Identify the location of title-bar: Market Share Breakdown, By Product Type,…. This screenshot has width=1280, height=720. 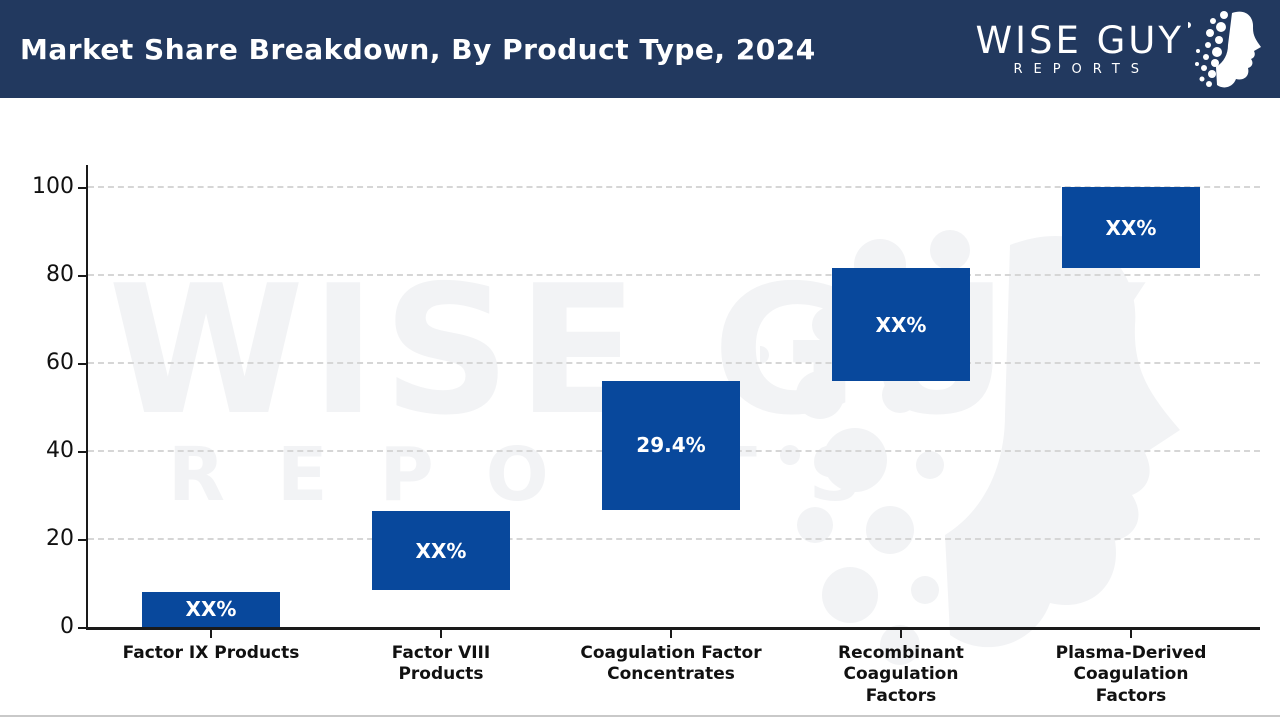
(640, 49).